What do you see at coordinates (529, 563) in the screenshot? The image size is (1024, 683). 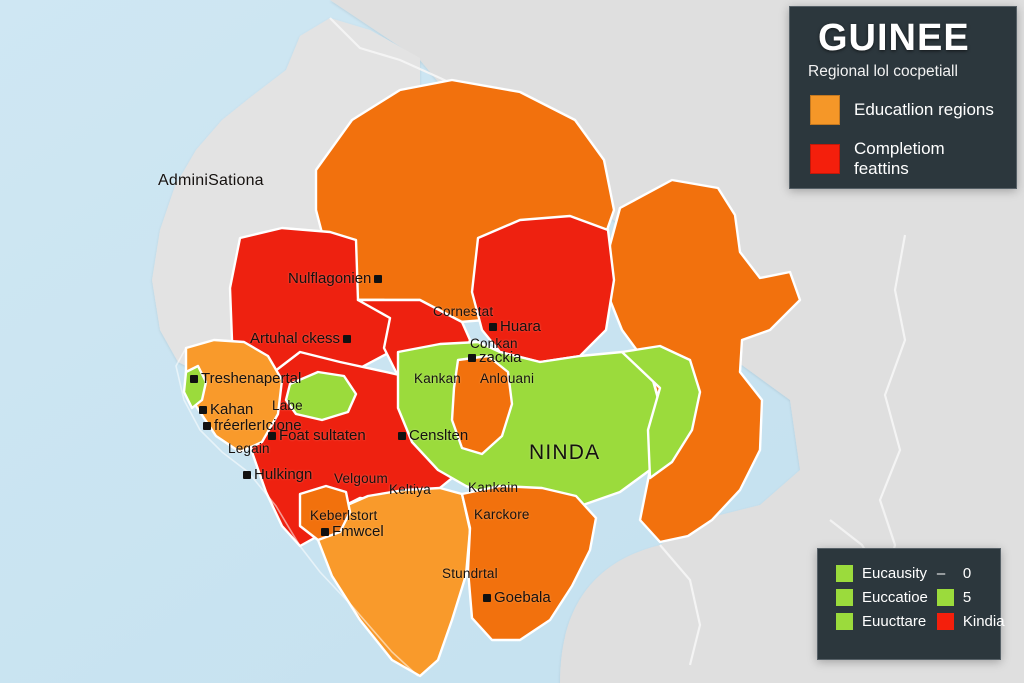 I see `region-south-orange` at bounding box center [529, 563].